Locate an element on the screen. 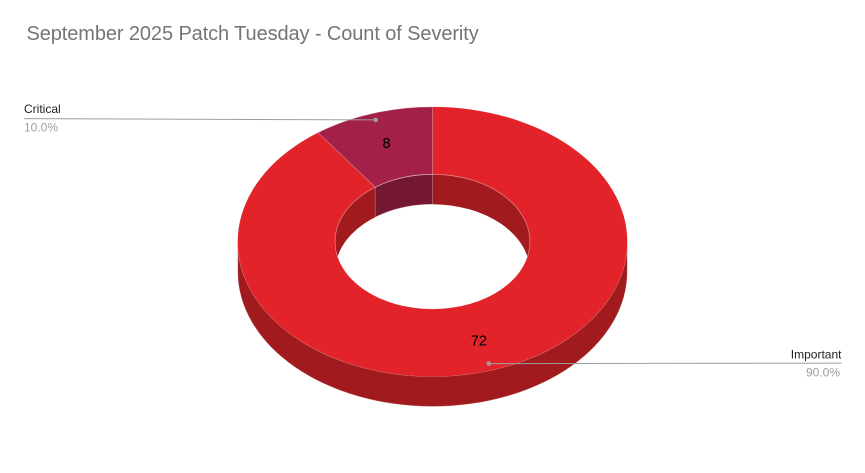  svg-text: Critical is located at coordinates (42, 109).